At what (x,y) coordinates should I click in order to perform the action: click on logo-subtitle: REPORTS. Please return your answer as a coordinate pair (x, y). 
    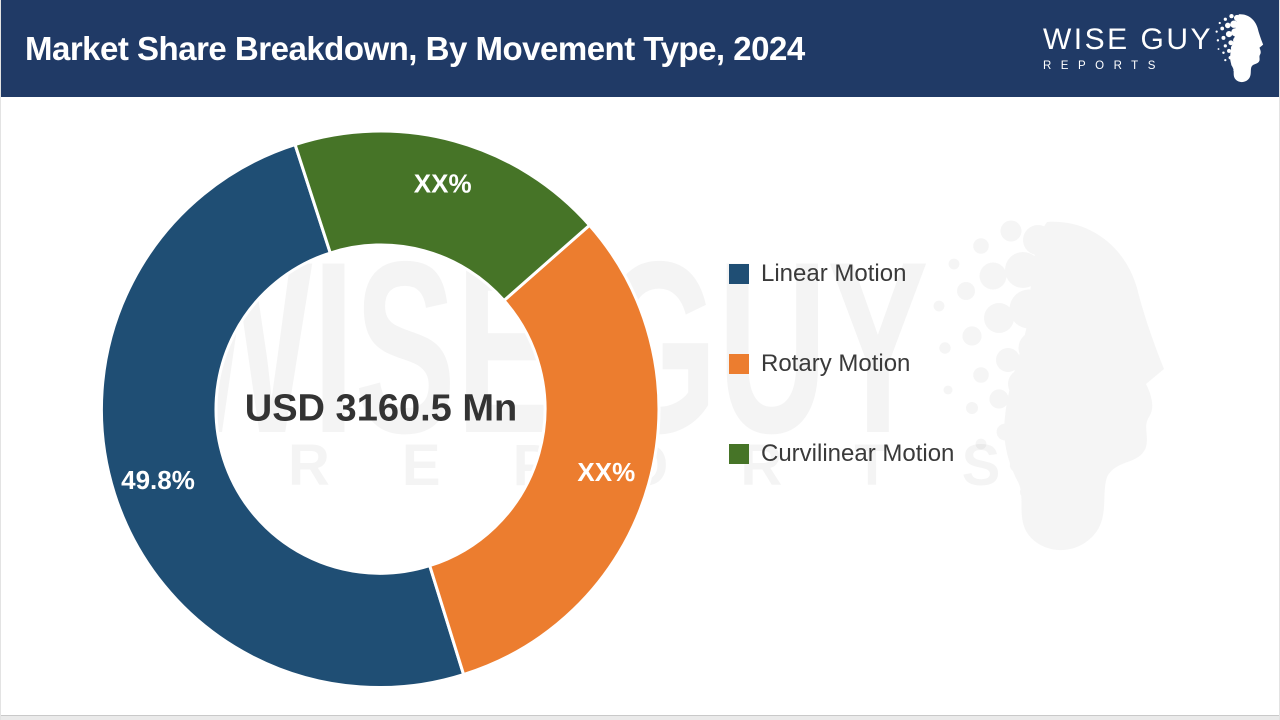
    Looking at the image, I should click on (1103, 66).